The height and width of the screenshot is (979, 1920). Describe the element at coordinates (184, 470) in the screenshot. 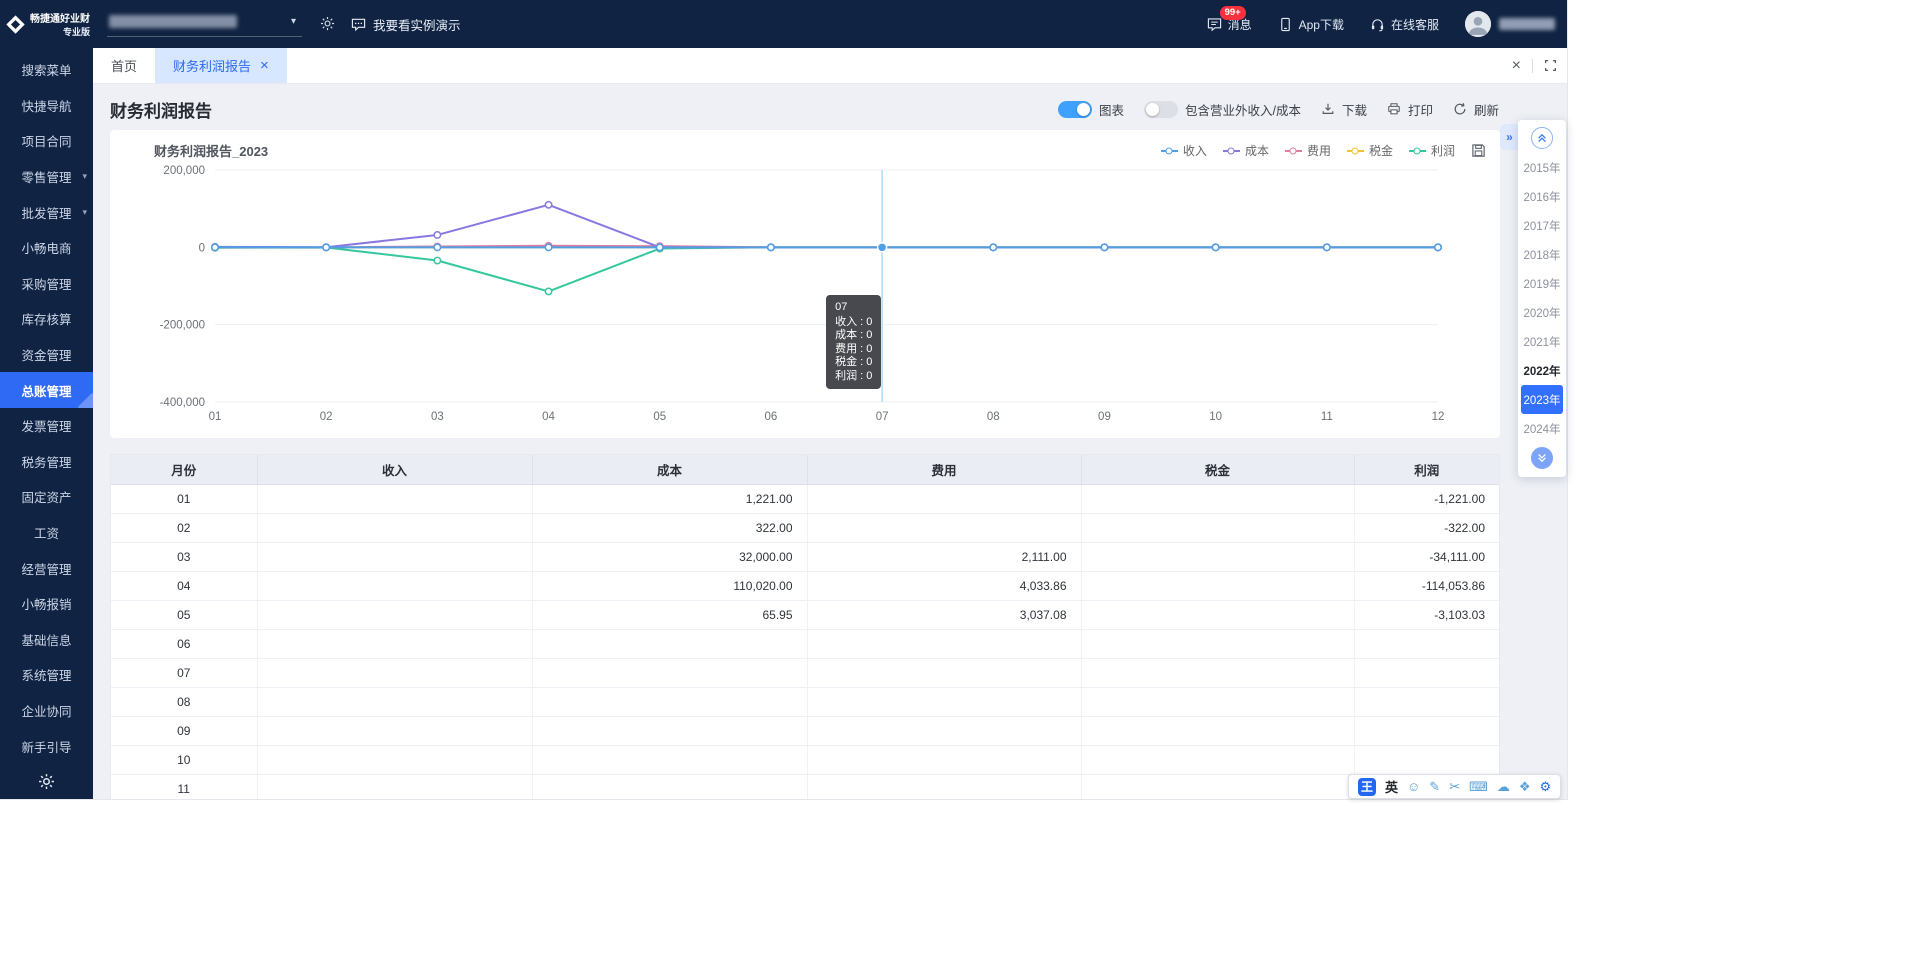

I see `column-header: 月份` at that location.